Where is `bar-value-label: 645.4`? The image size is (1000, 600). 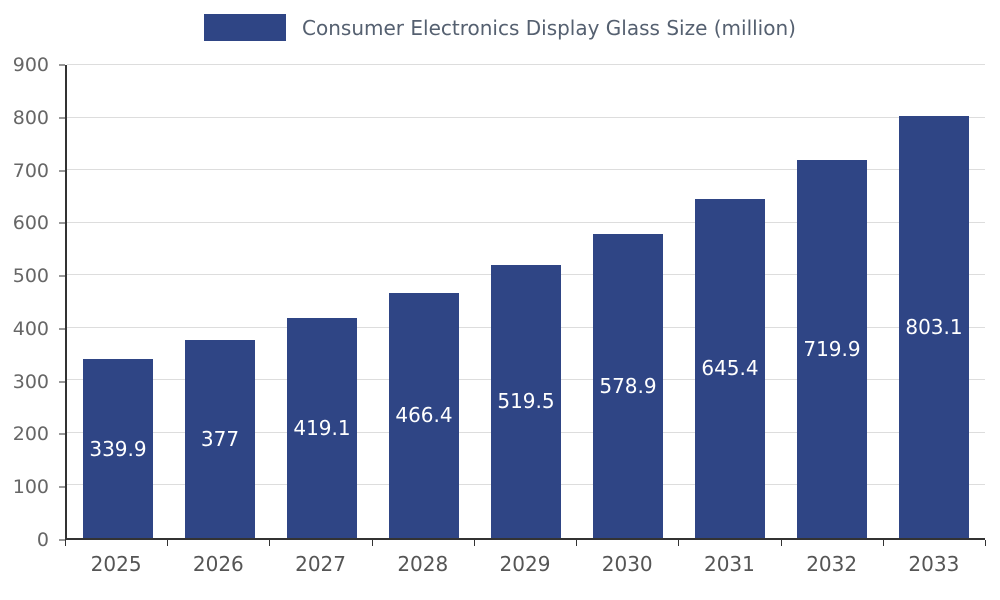 bar-value-label: 645.4 is located at coordinates (730, 368).